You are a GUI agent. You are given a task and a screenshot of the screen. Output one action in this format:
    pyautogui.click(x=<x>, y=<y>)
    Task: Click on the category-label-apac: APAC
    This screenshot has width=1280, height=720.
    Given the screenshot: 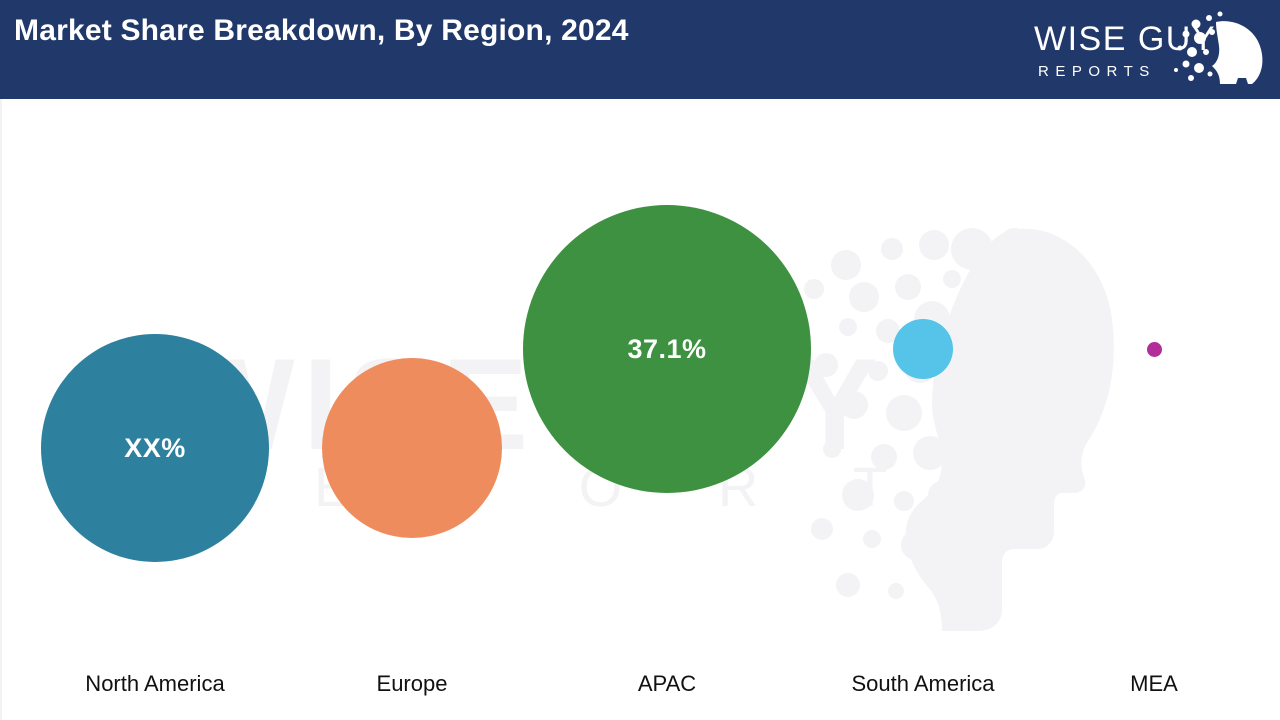 What is the action you would take?
    pyautogui.click(x=667, y=683)
    